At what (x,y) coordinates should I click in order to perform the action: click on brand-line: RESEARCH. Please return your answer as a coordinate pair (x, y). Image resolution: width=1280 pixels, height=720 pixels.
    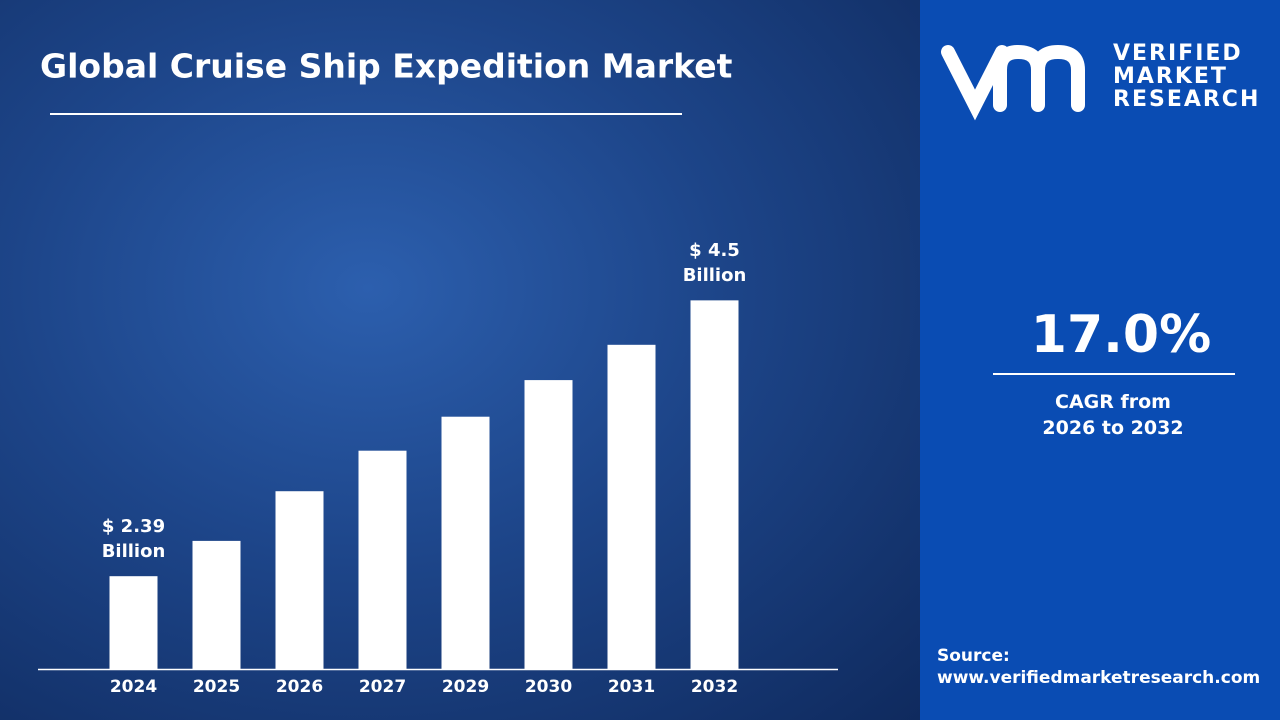
    Looking at the image, I should click on (1186, 99).